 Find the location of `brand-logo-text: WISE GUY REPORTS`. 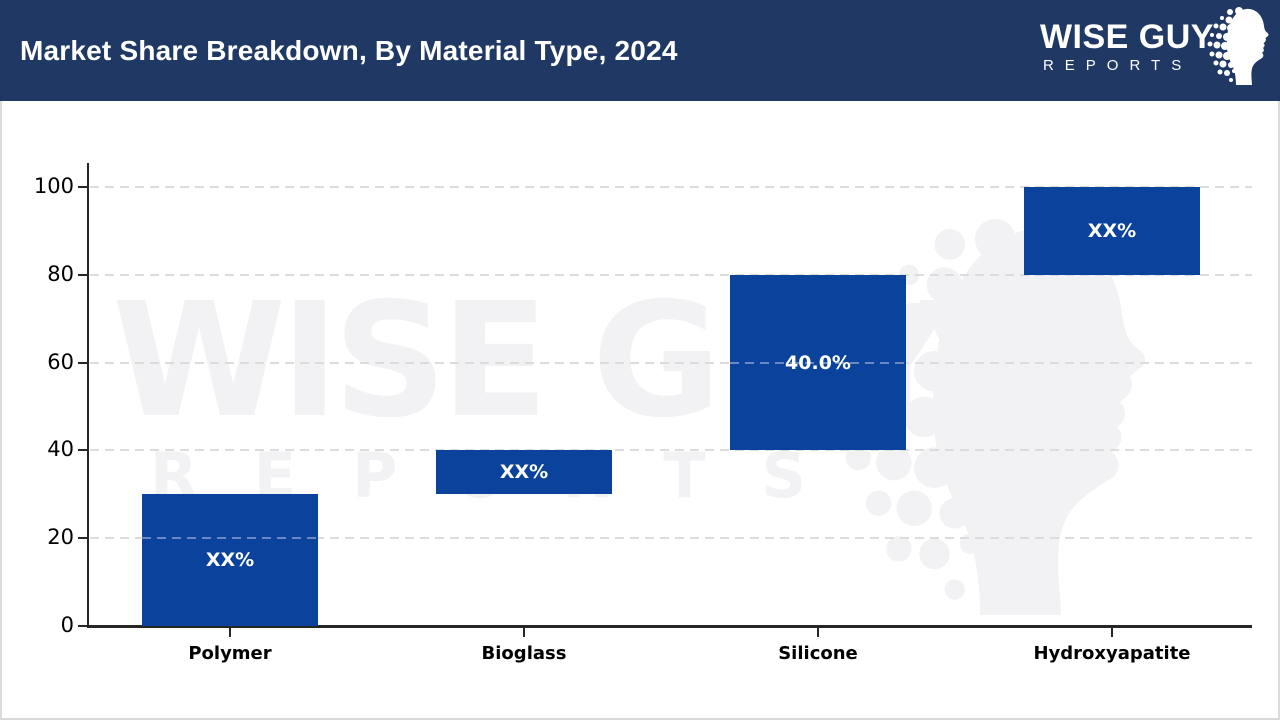

brand-logo-text: WISE GUY REPORTS is located at coordinates (1126, 46).